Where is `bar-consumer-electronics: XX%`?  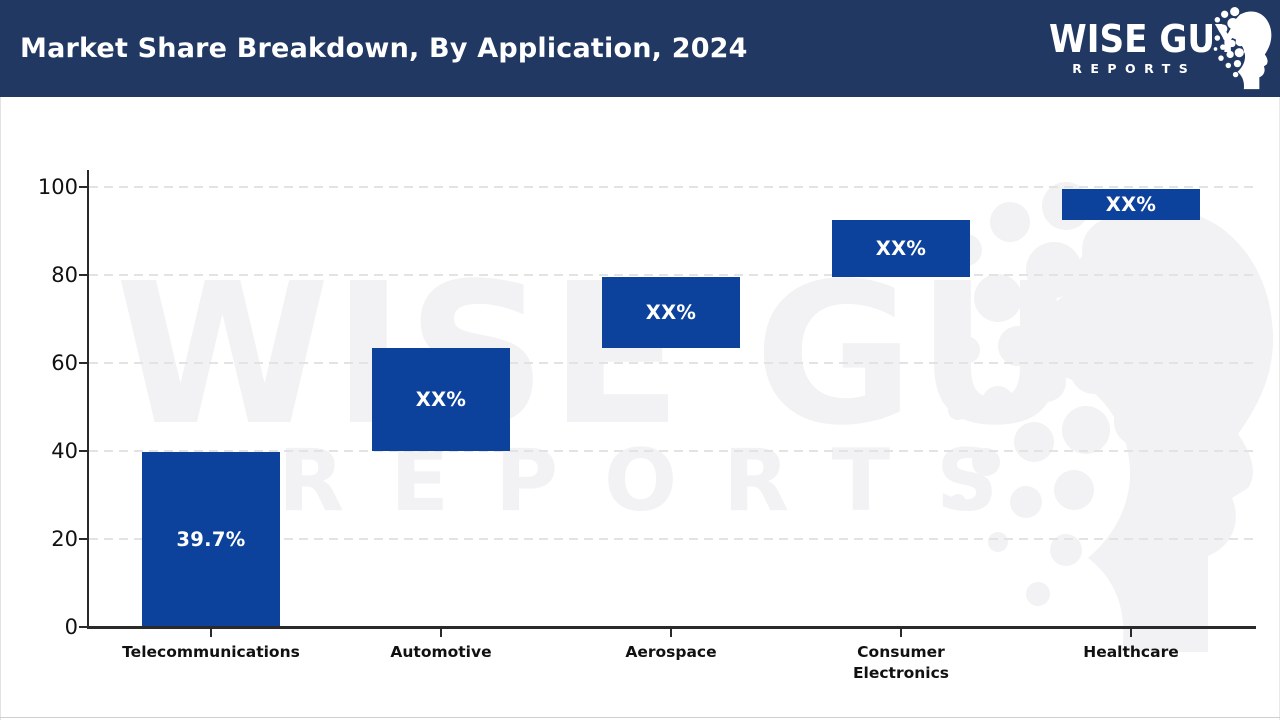
bar-consumer-electronics: XX% is located at coordinates (901, 249).